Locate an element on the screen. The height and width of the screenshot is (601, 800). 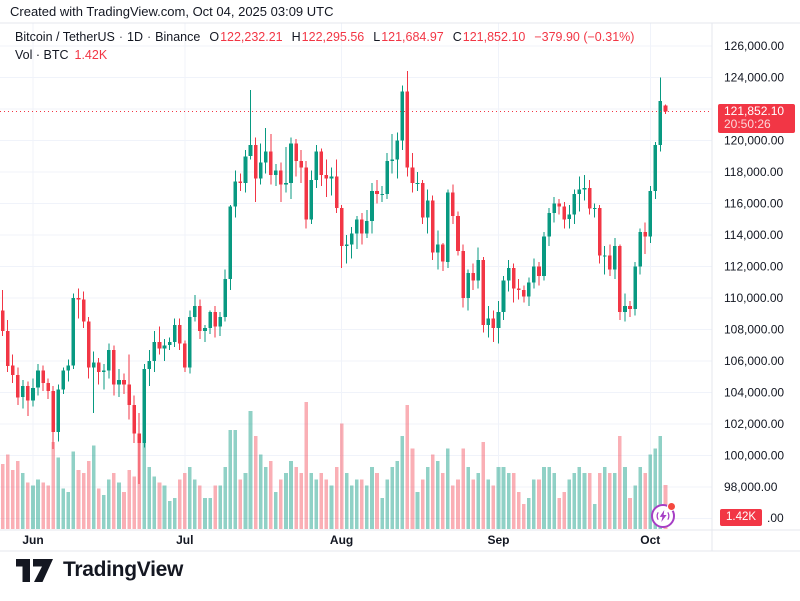
close-label: C is located at coordinates (457, 37).